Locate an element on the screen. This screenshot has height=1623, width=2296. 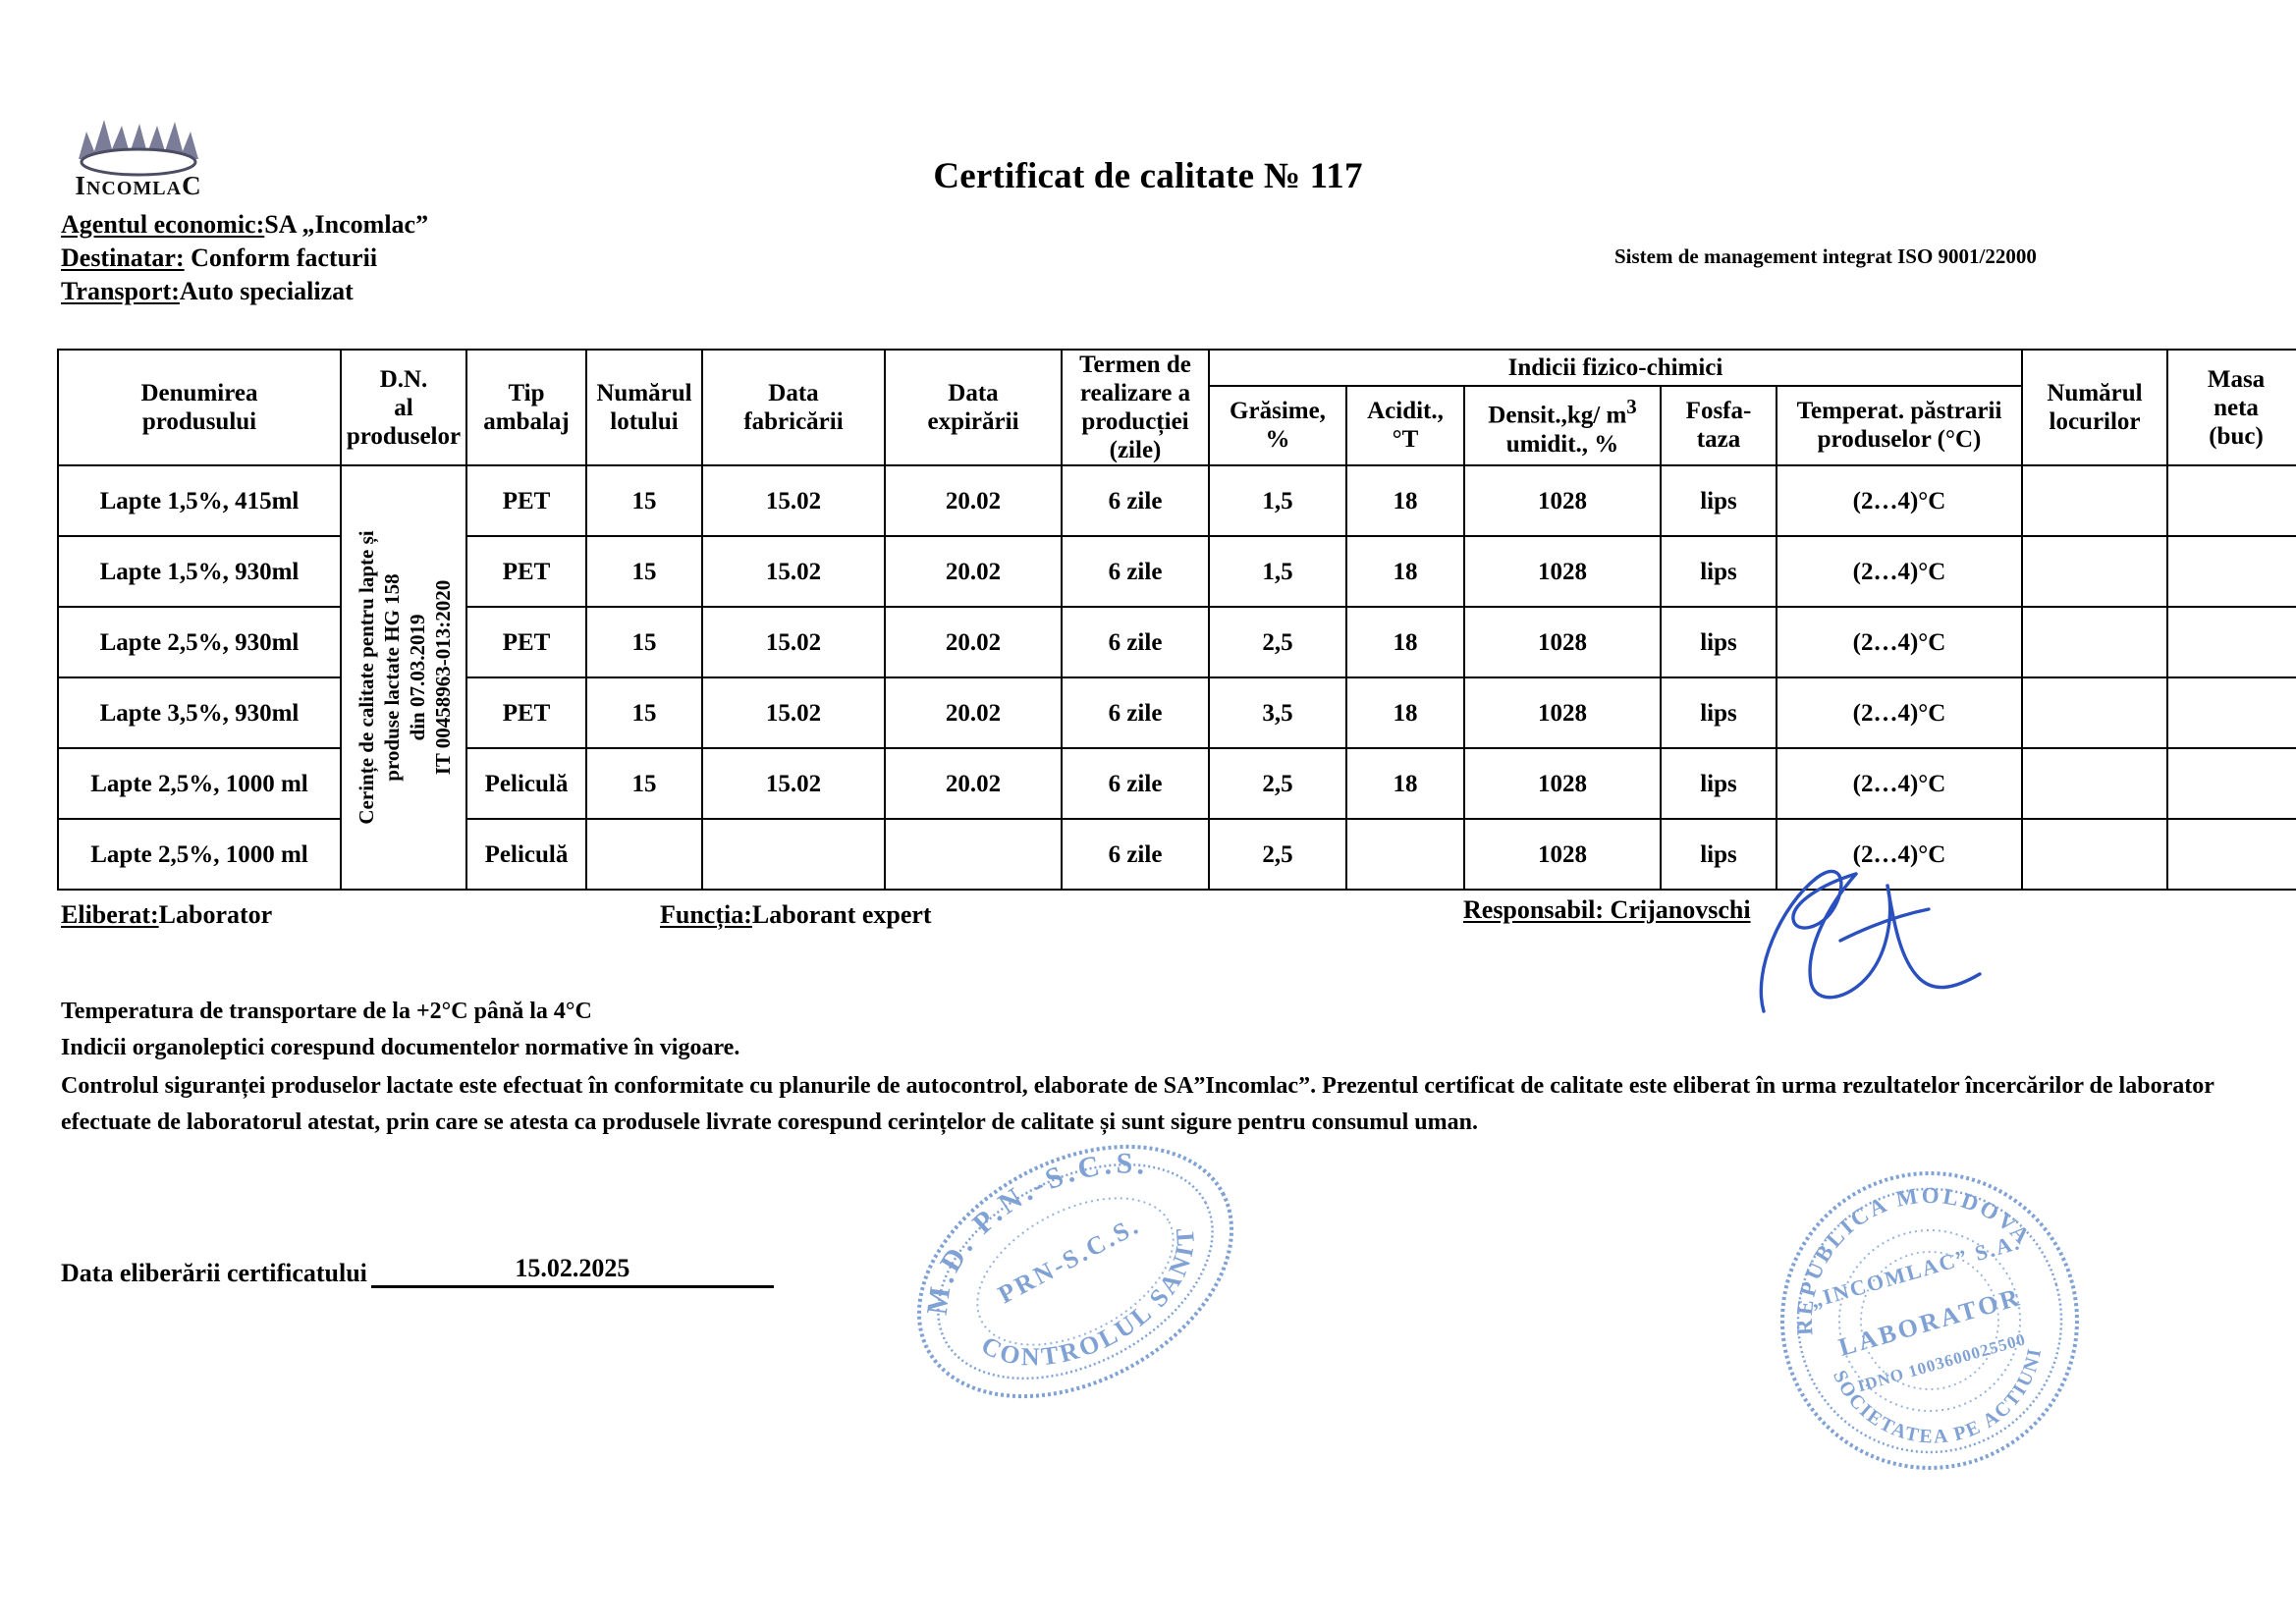
col-header-grasime-l2: % is located at coordinates (1277, 440).